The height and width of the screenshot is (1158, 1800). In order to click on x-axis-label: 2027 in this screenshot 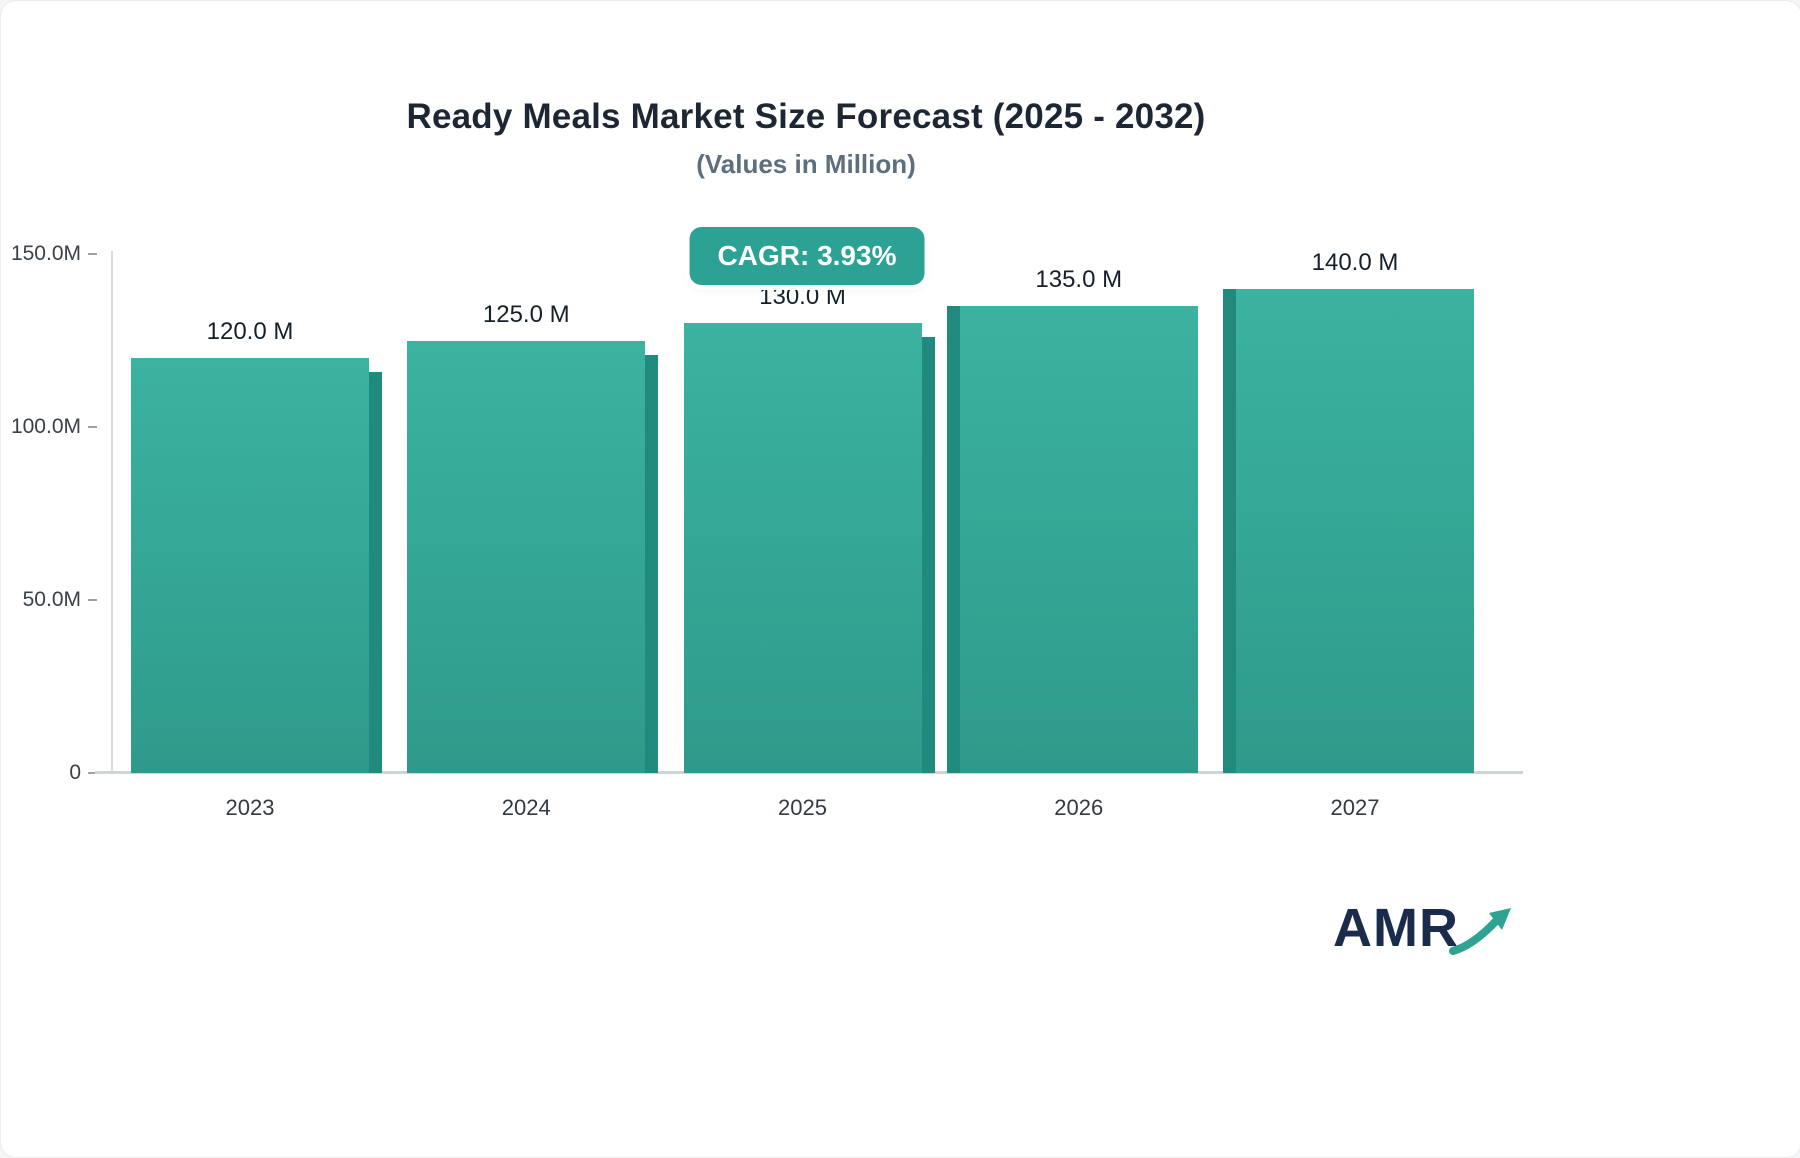, I will do `click(1355, 807)`.